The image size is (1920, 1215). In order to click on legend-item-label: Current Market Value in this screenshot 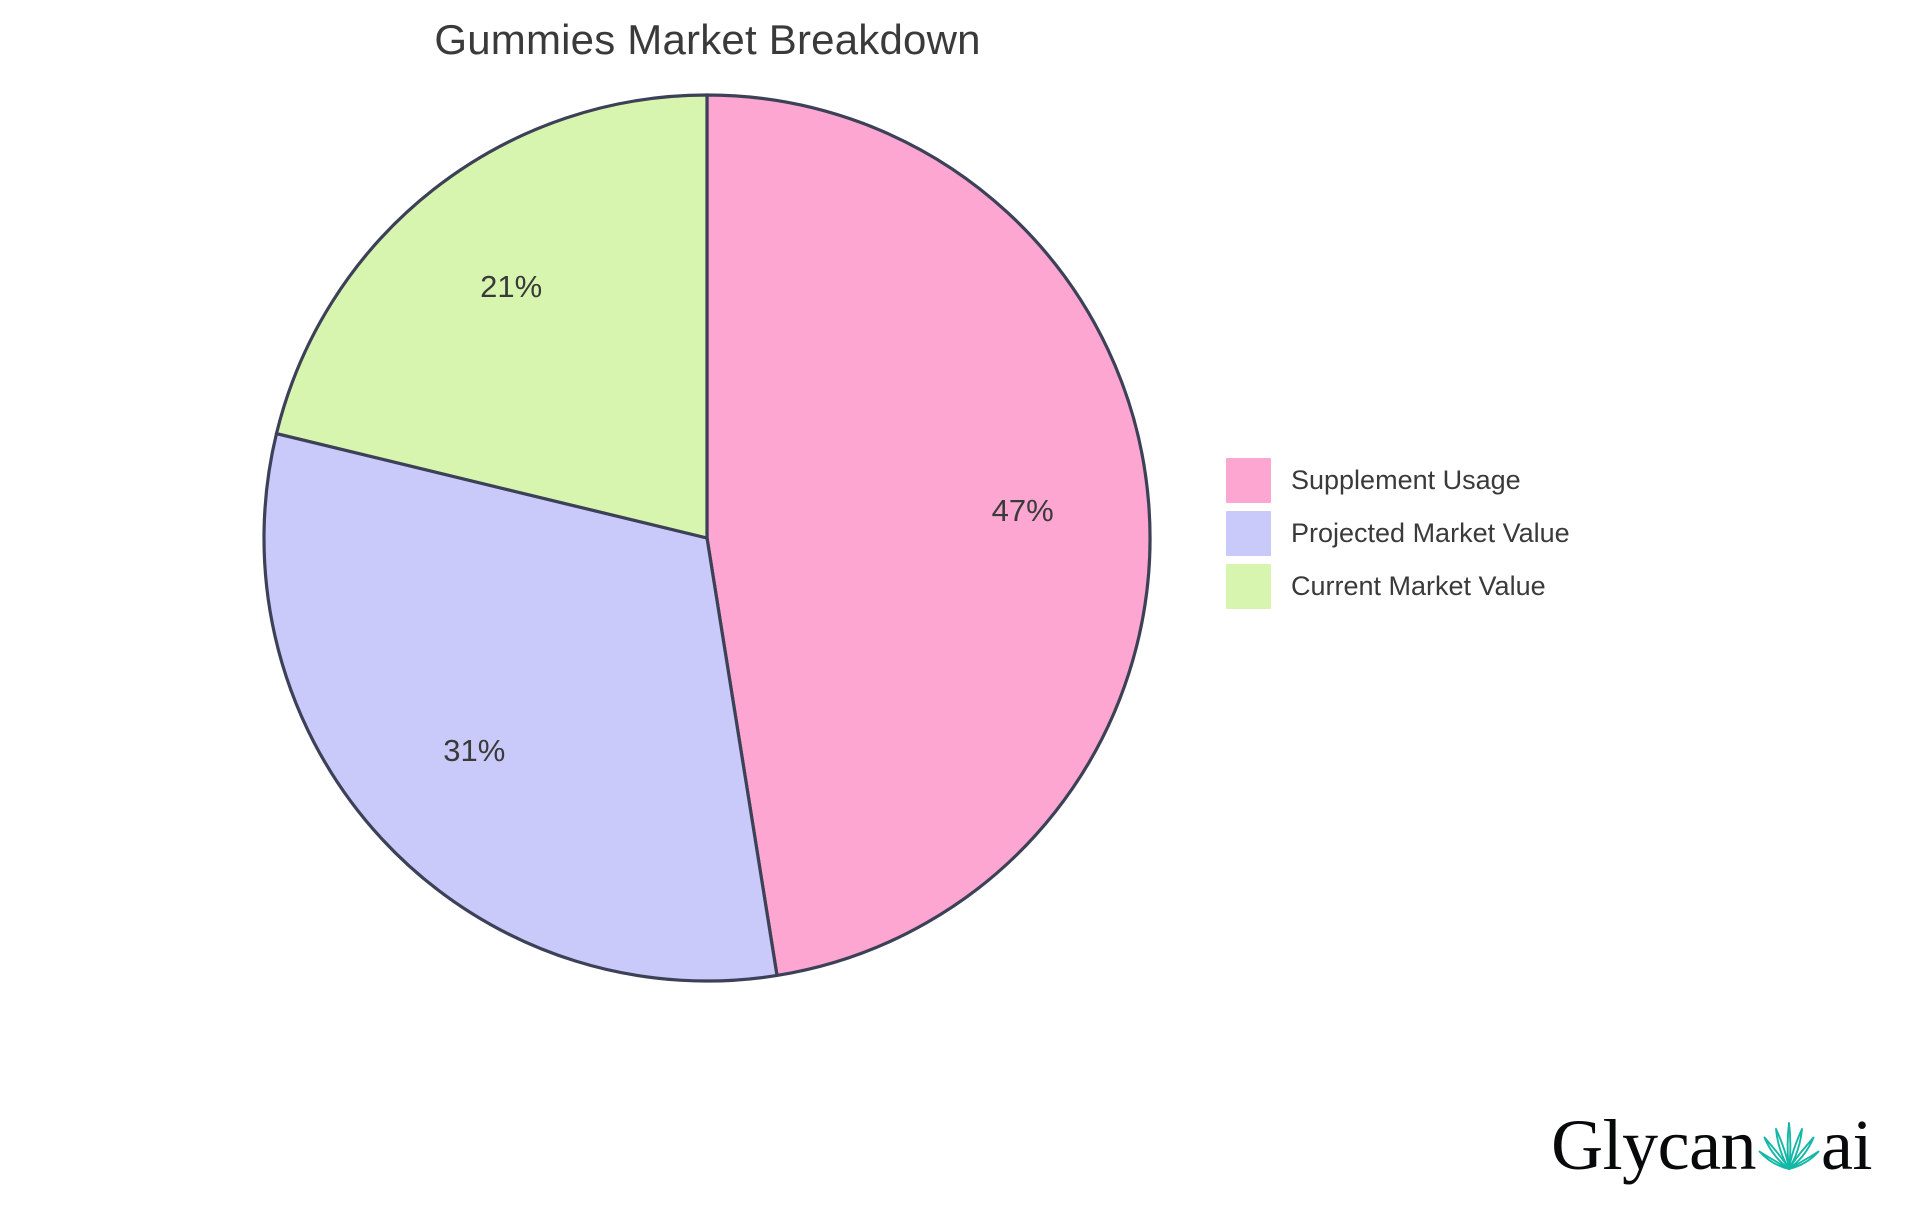, I will do `click(1418, 586)`.